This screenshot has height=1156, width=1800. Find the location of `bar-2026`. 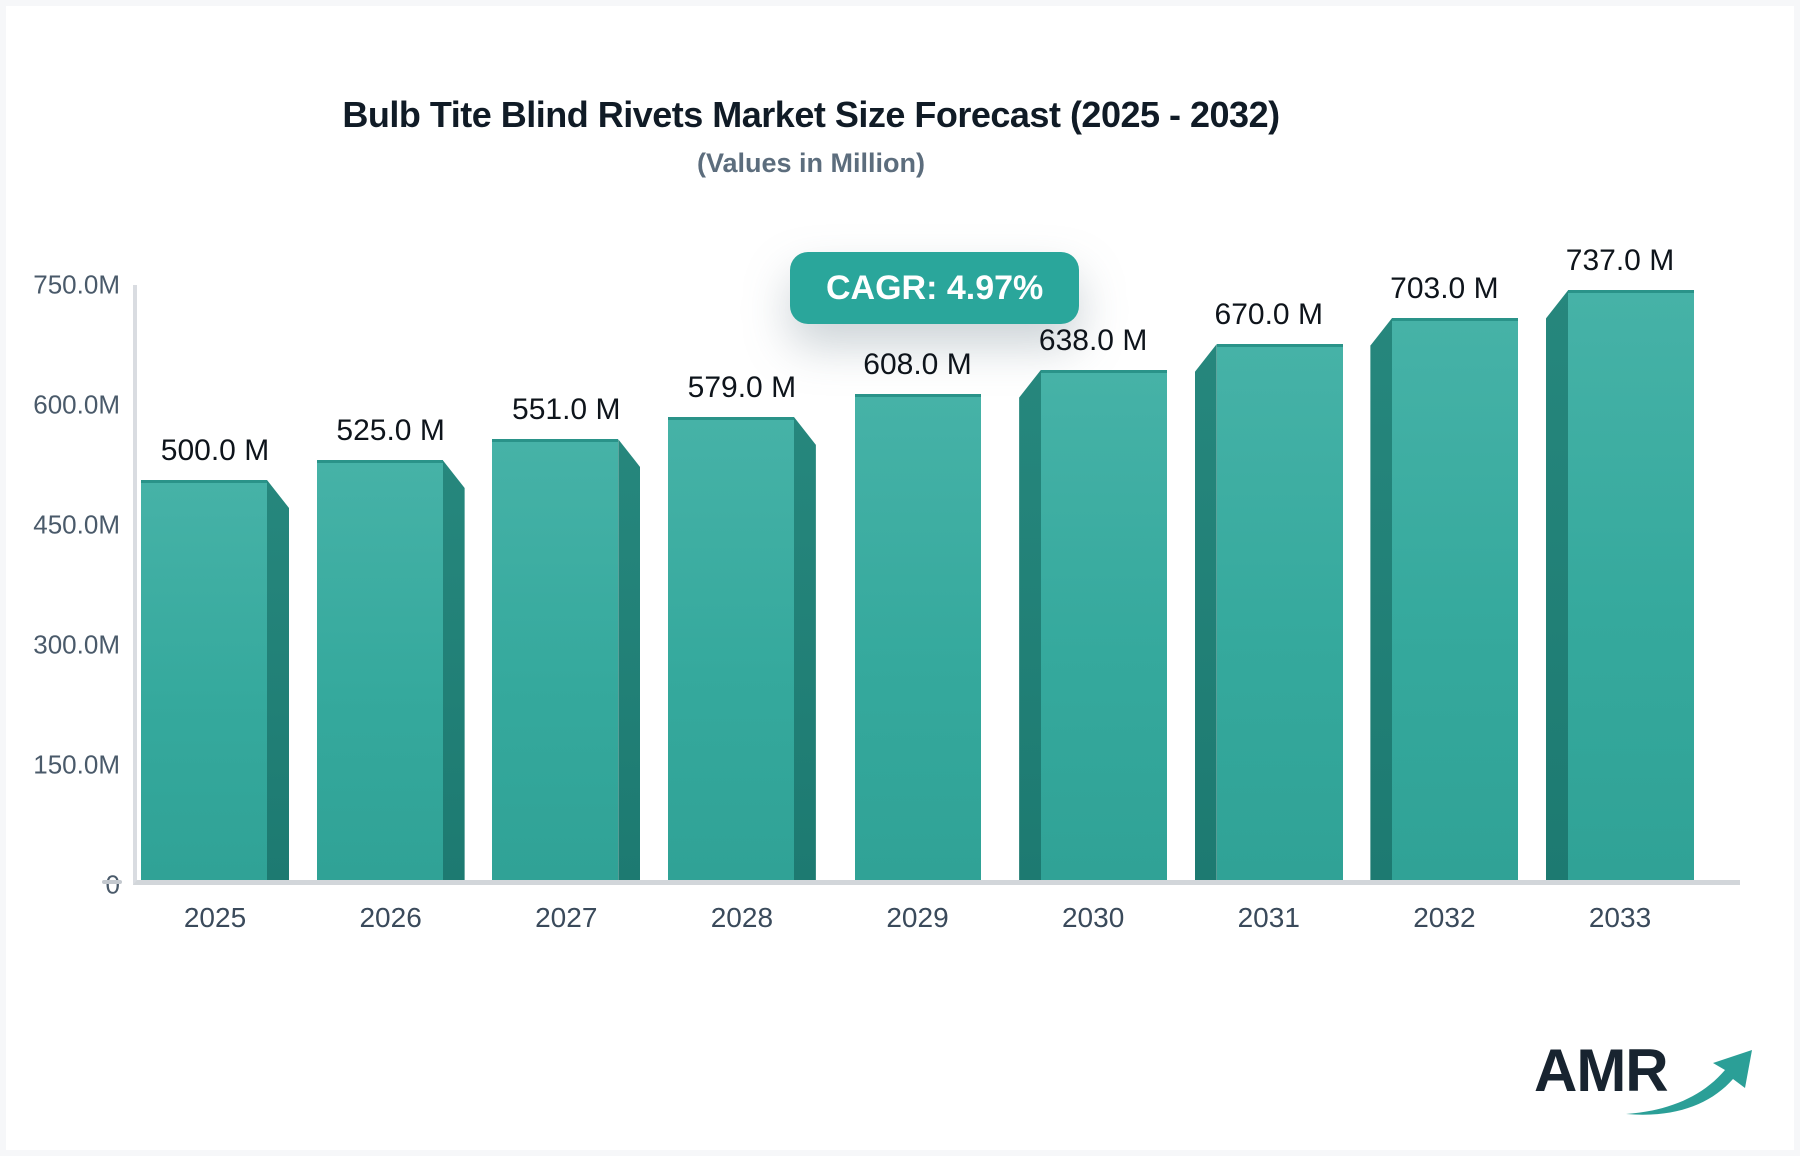

bar-2026 is located at coordinates (390, 670).